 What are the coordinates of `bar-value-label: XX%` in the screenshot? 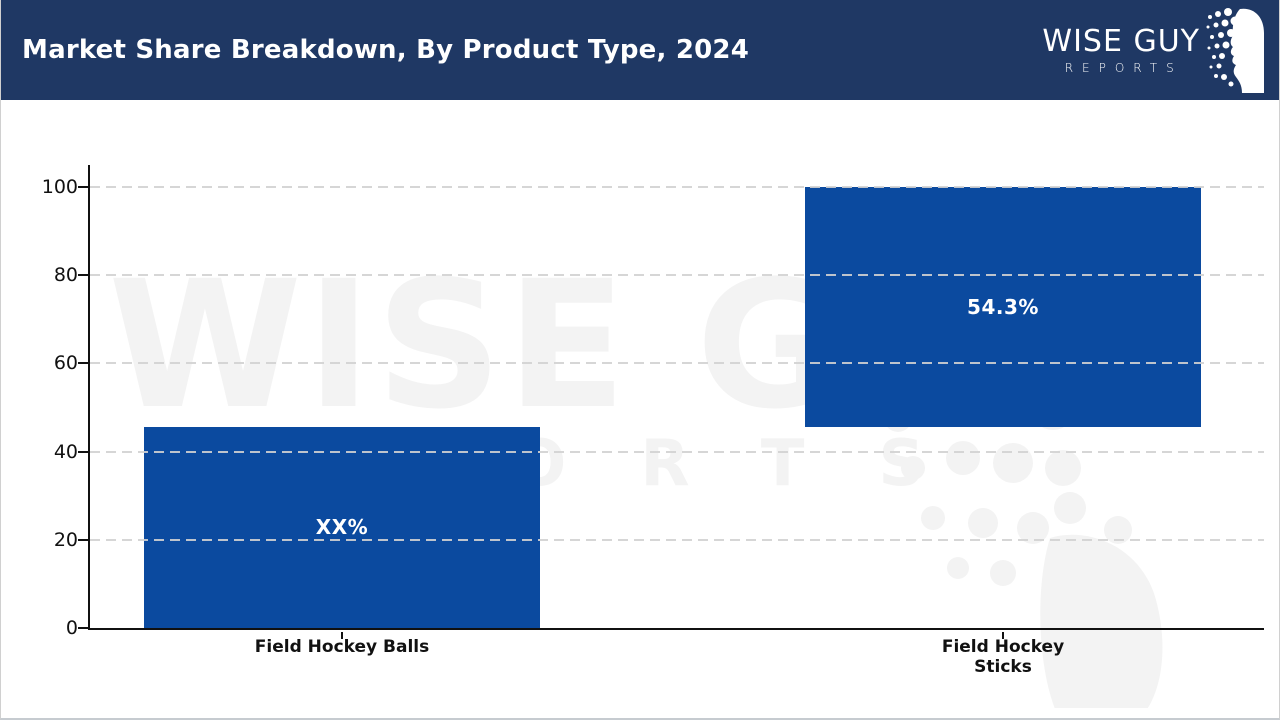 It's located at (342, 527).